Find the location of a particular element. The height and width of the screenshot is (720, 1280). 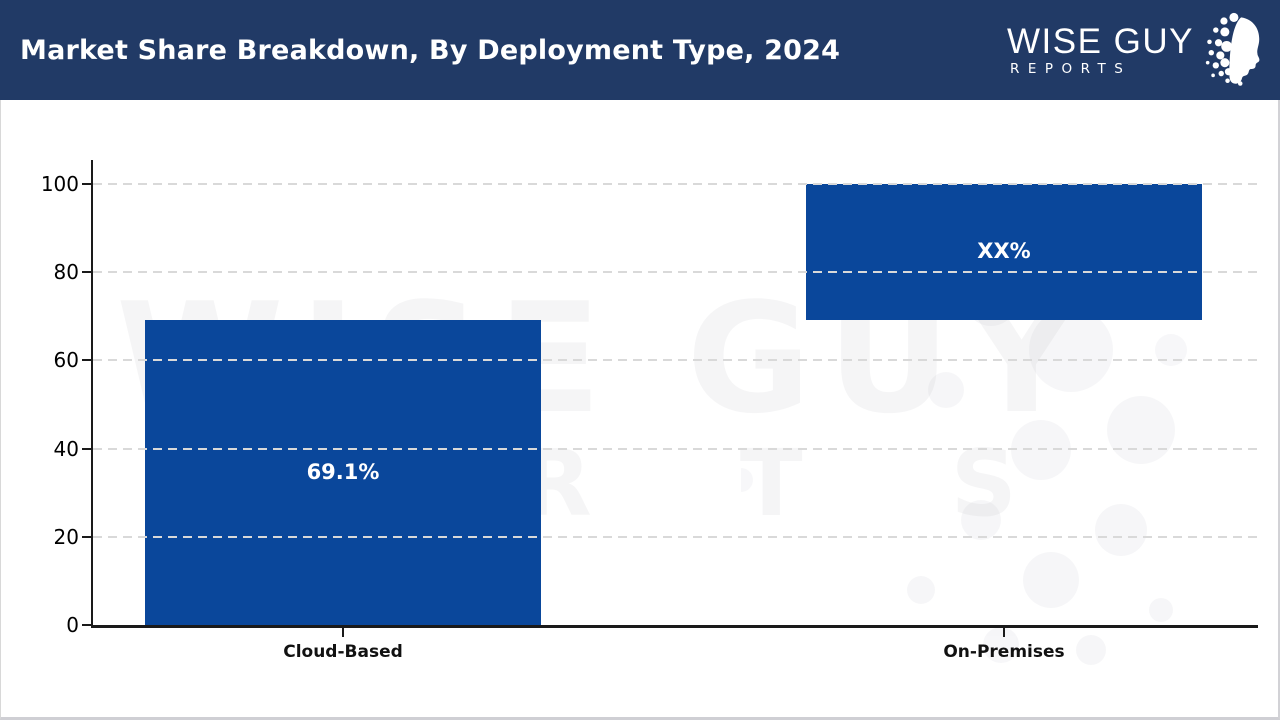

logo-subtitle: REPORTS is located at coordinates (1070, 68).